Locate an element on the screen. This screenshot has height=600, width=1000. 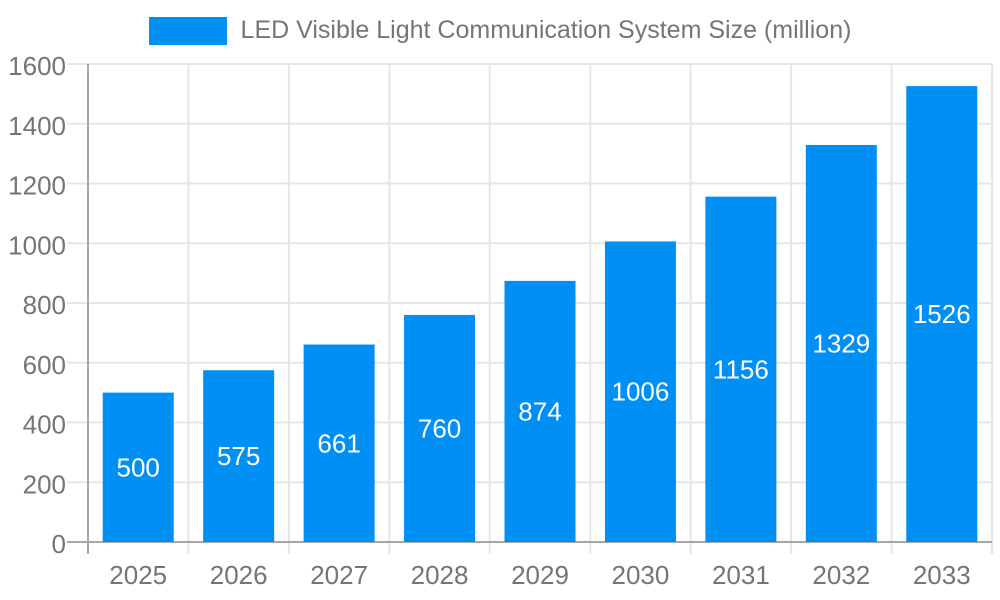
y-tick-label: 1400 is located at coordinates (37, 126).